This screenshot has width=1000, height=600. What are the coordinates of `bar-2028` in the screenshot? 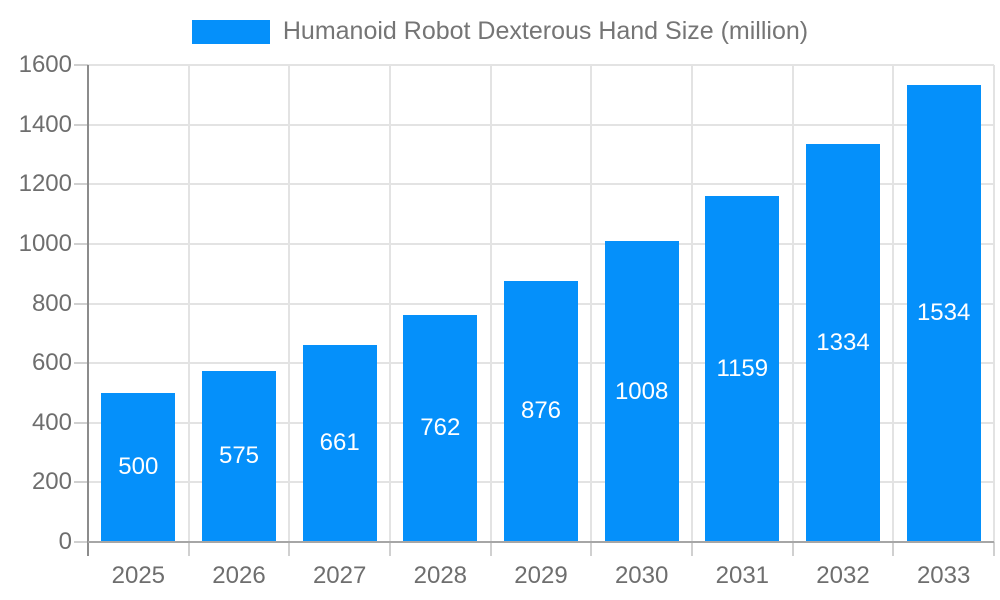 It's located at (440, 428).